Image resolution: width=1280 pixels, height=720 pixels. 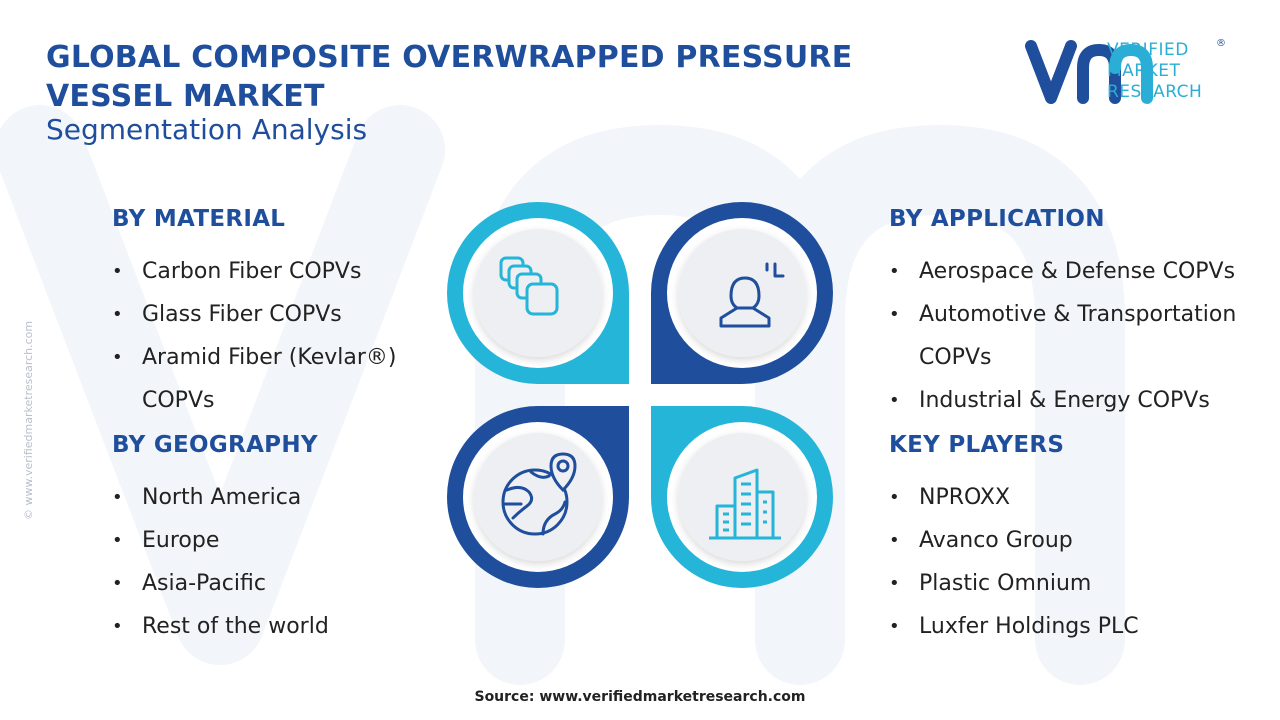 What do you see at coordinates (752, 295) in the screenshot?
I see `person-presentation-icon` at bounding box center [752, 295].